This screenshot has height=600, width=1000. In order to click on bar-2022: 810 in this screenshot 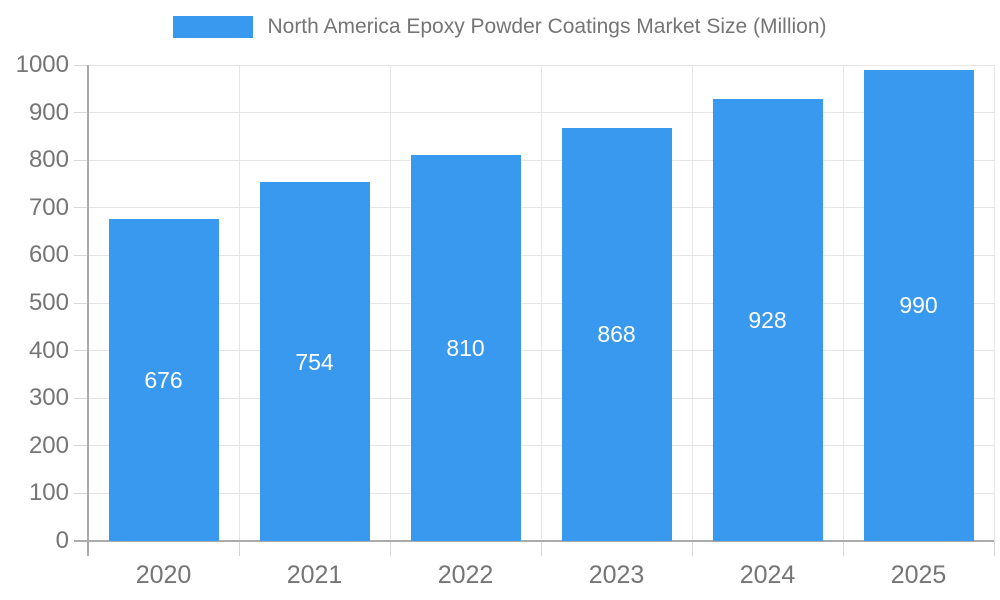, I will do `click(465, 348)`.